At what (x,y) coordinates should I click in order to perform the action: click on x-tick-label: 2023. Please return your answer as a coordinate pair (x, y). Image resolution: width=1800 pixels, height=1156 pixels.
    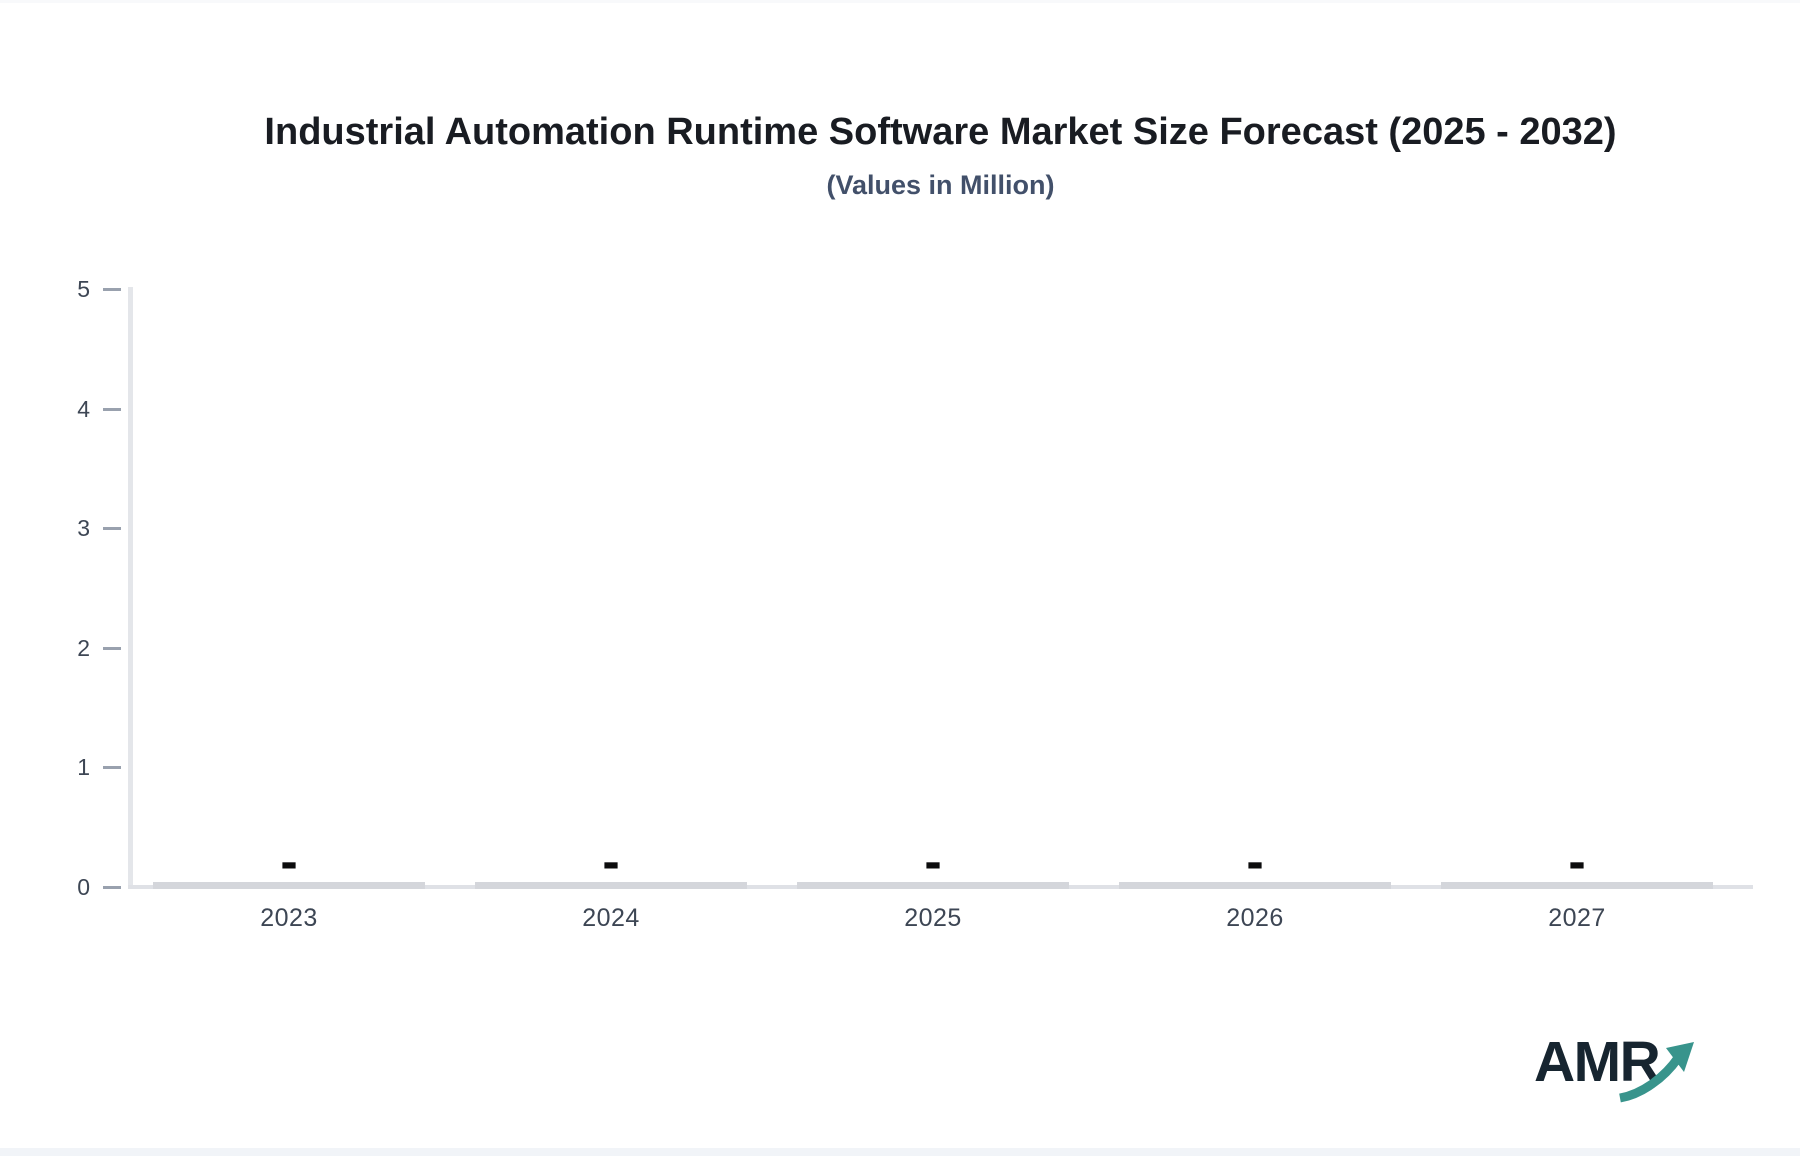
    Looking at the image, I should click on (289, 918).